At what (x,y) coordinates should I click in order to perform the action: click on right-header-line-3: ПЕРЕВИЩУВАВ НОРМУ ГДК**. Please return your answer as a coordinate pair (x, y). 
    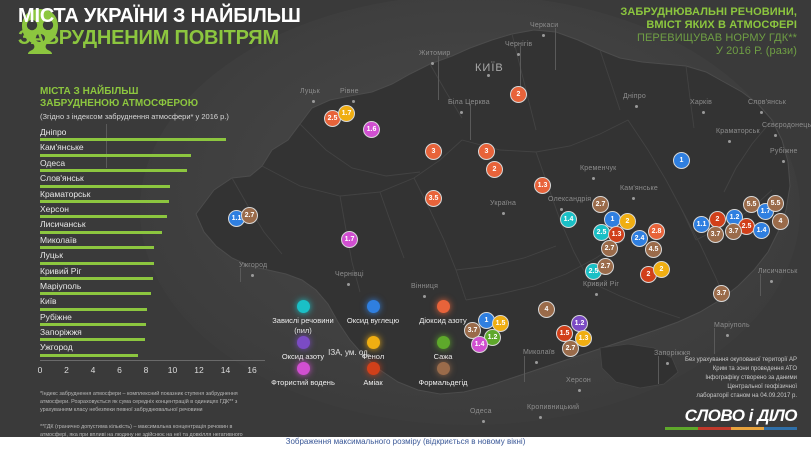
    Looking at the image, I should click on (716, 38).